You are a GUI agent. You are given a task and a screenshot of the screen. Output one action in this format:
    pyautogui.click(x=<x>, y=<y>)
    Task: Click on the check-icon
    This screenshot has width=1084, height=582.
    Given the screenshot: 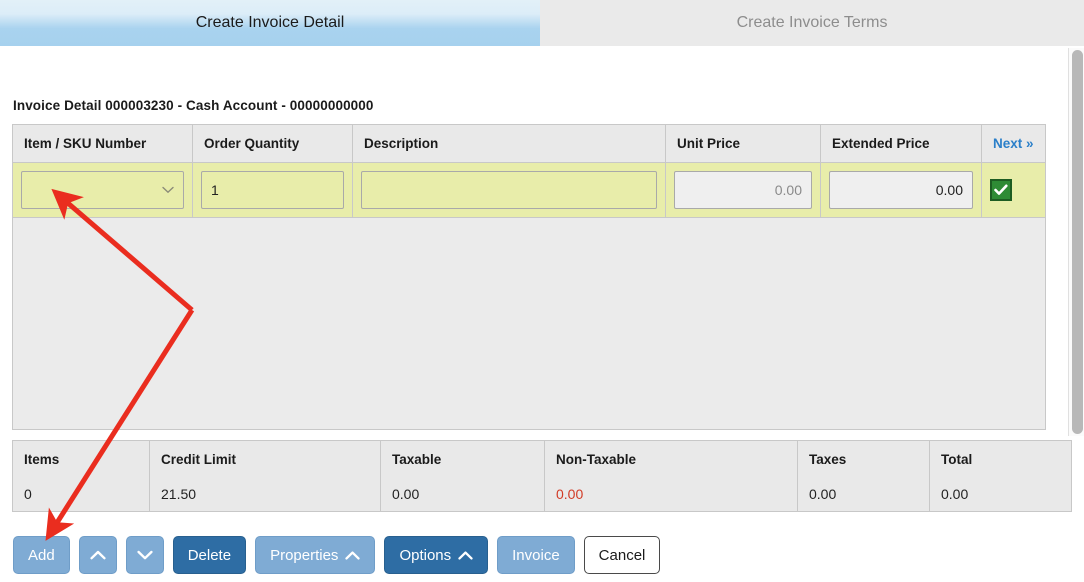 What is the action you would take?
    pyautogui.click(x=1001, y=189)
    